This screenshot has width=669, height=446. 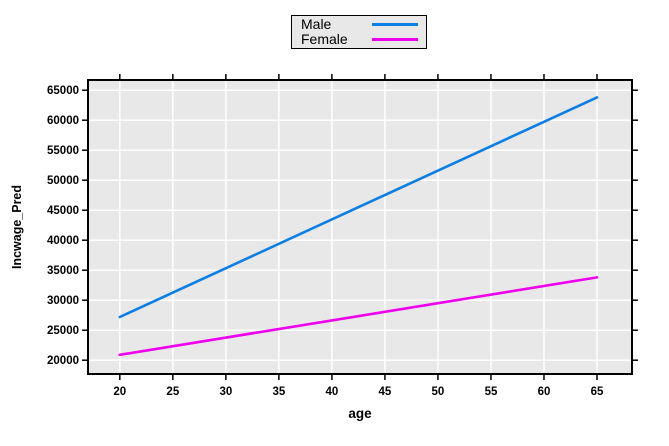 I want to click on x-tick-label: 45, so click(x=385, y=392).